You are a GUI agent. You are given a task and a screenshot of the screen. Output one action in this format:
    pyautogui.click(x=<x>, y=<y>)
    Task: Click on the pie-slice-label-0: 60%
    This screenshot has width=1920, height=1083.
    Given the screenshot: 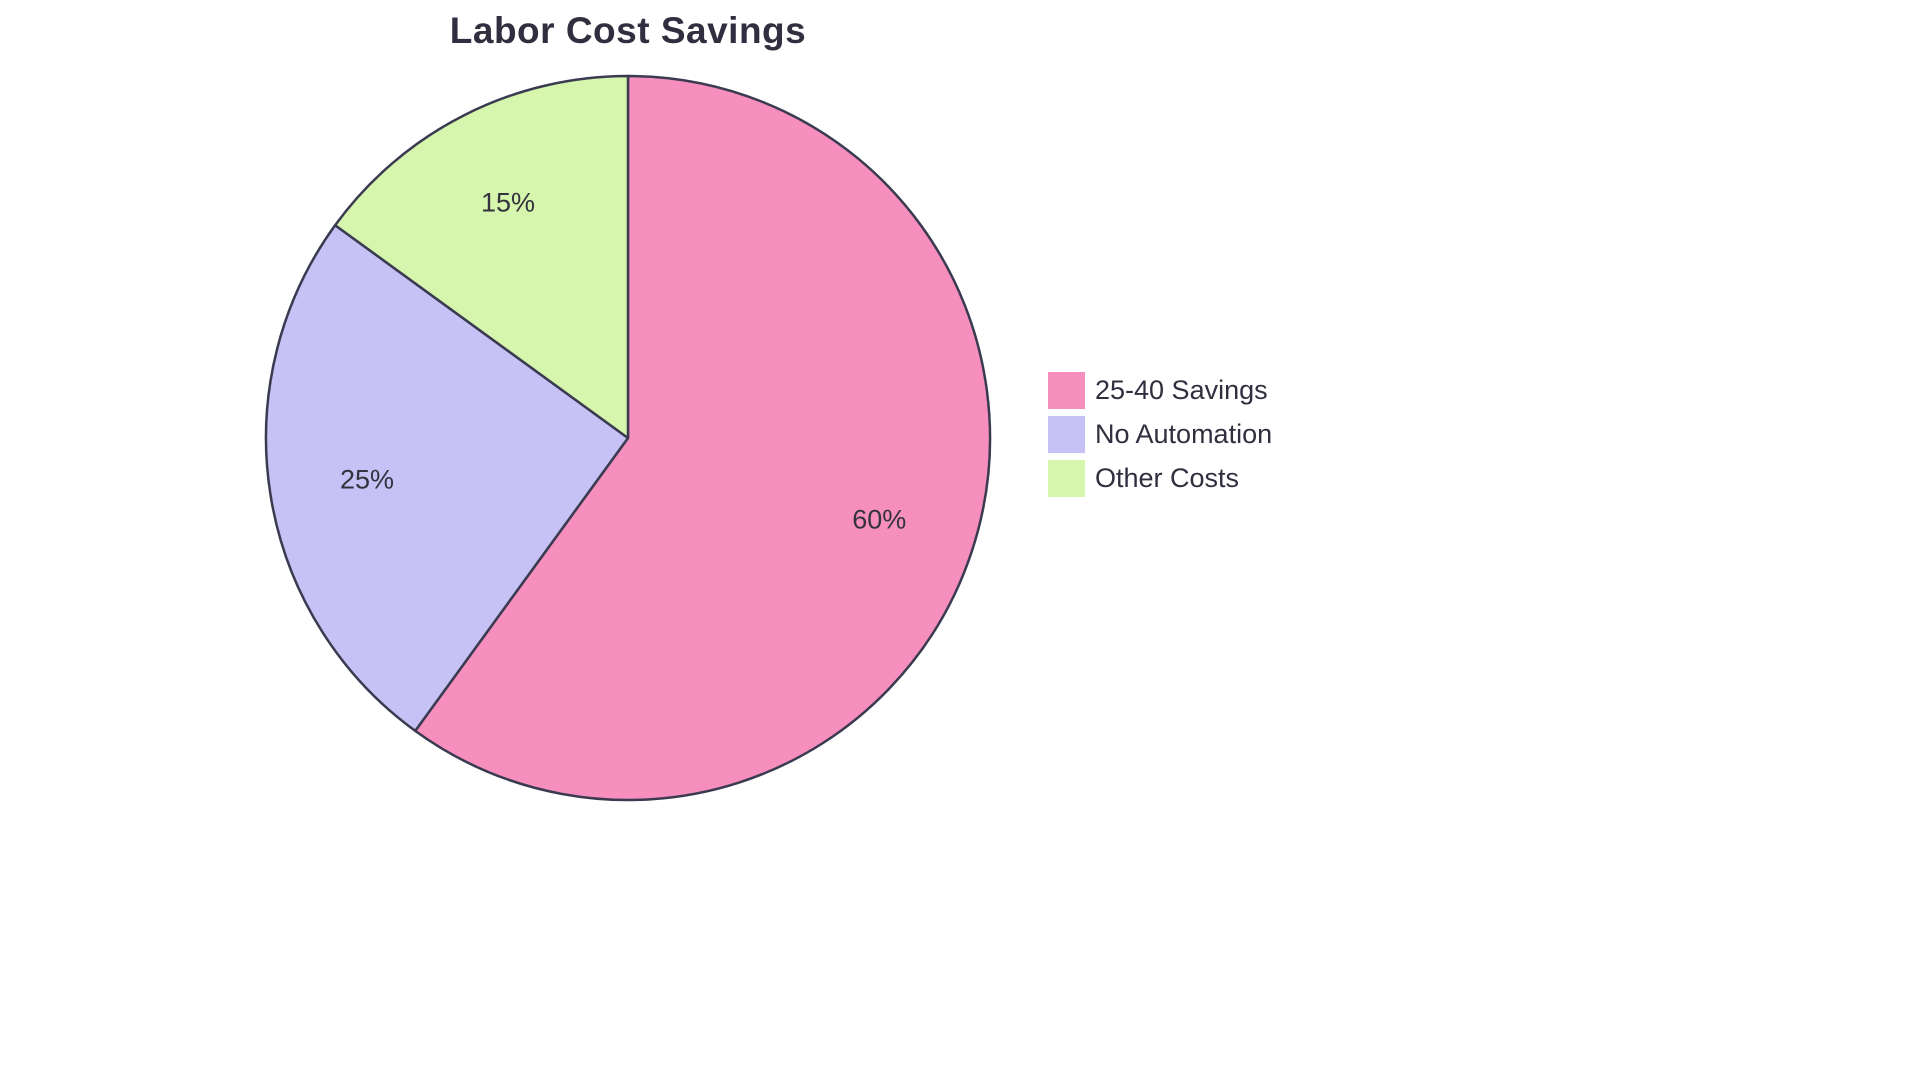 What is the action you would take?
    pyautogui.click(x=879, y=520)
    